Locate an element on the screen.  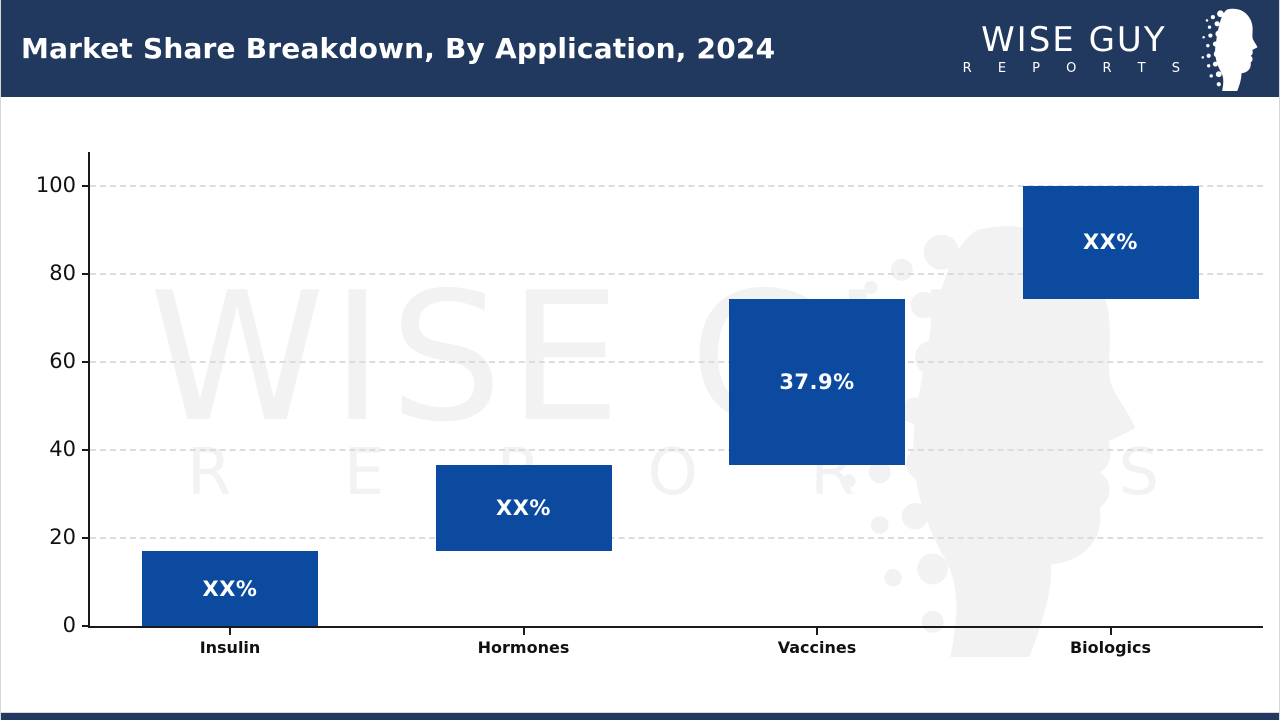
y-tick-label-80: 80 is located at coordinates (62, 273).